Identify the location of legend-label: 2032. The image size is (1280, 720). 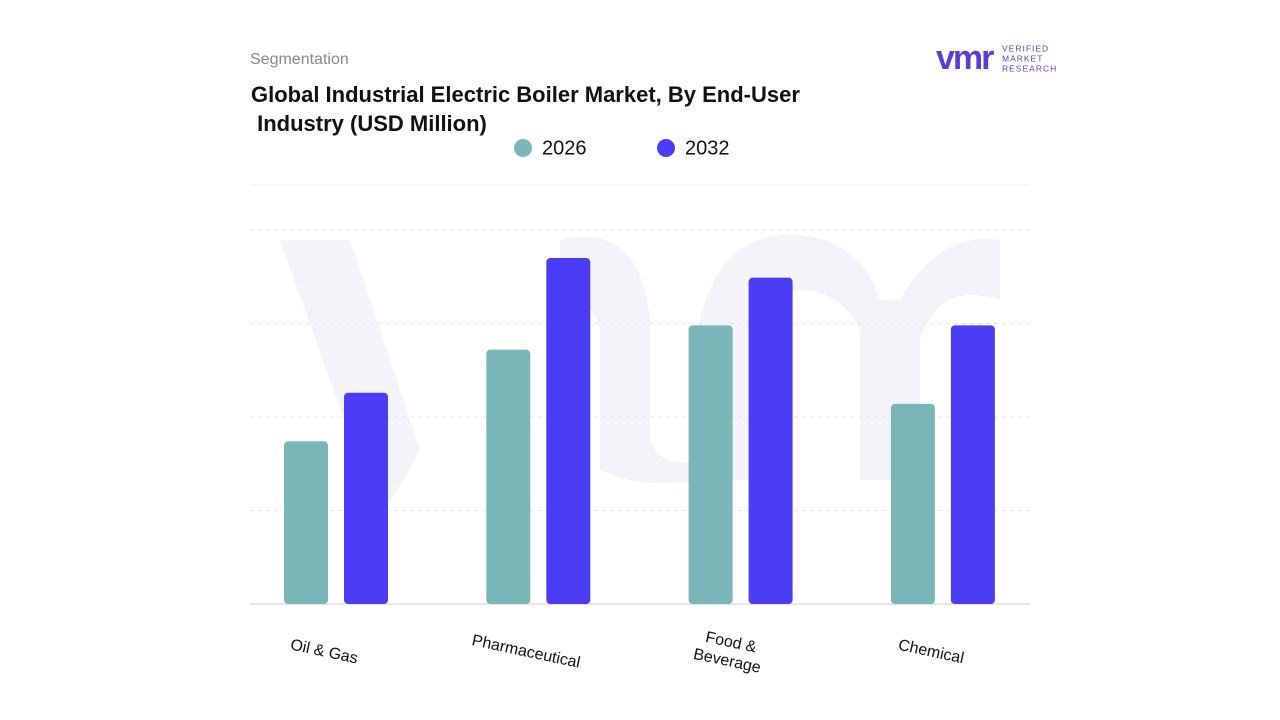
(707, 148).